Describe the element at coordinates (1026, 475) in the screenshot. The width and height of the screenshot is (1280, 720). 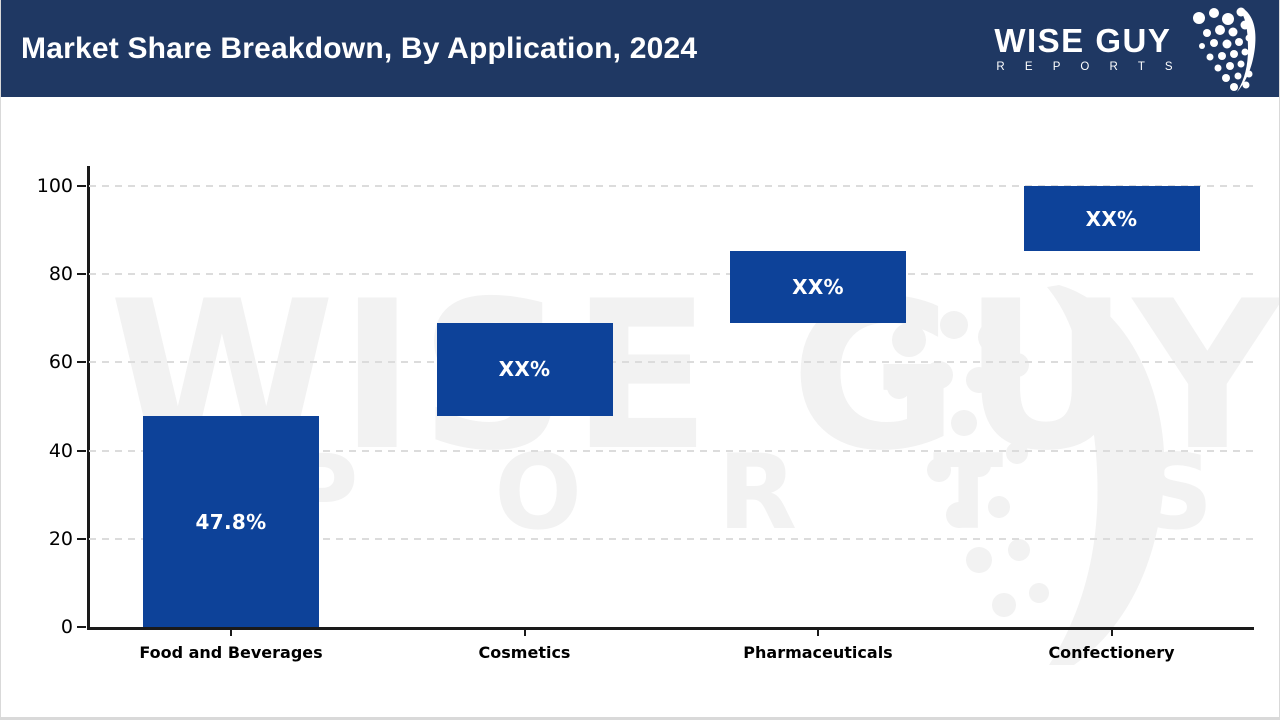
I see `watermark-face-dots` at that location.